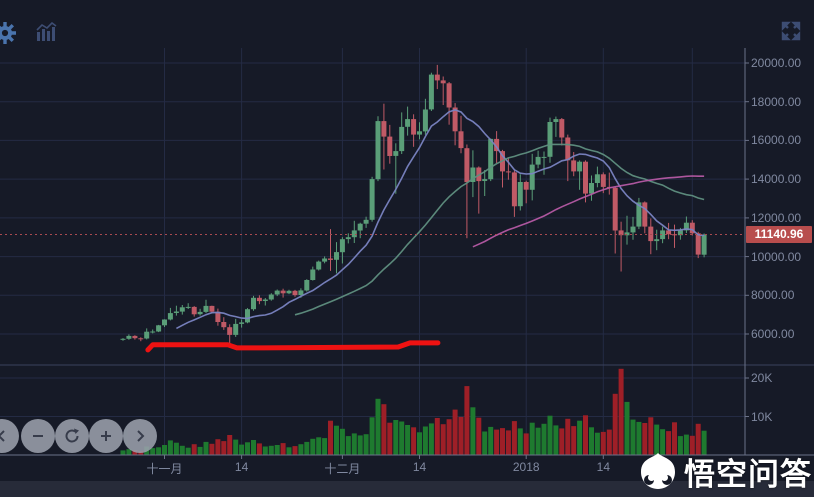 The width and height of the screenshot is (814, 497). I want to click on price-axis-label: 8000.00, so click(773, 295).